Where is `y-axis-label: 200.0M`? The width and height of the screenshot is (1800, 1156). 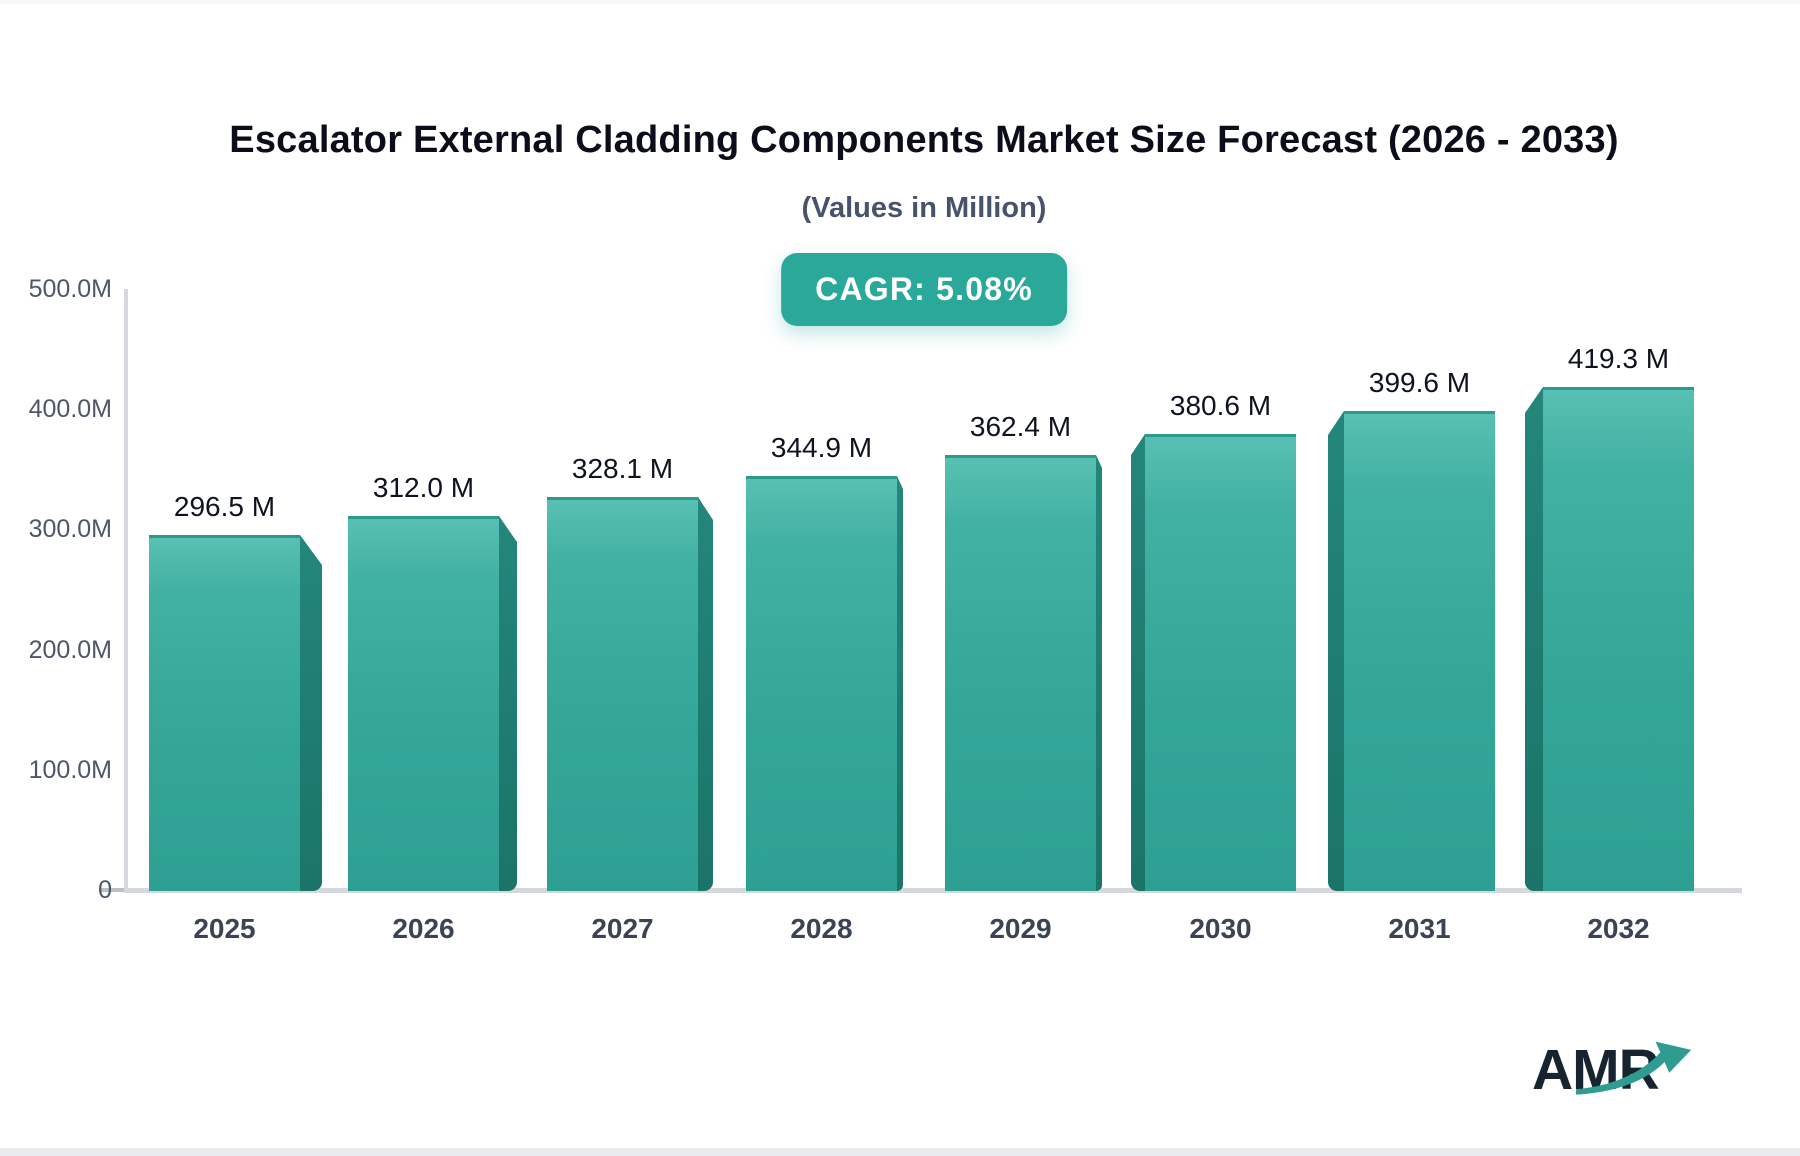 y-axis-label: 200.0M is located at coordinates (70, 650).